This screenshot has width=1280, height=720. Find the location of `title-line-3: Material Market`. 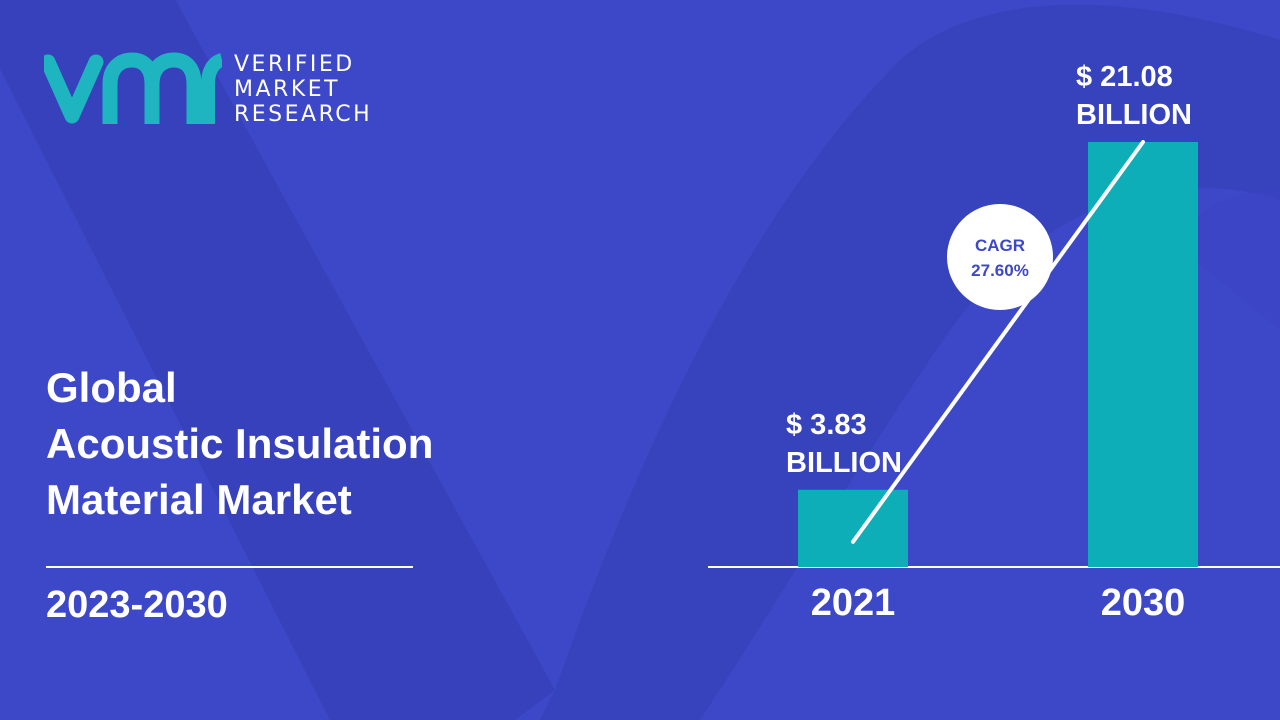

title-line-3: Material Market is located at coordinates (199, 499).